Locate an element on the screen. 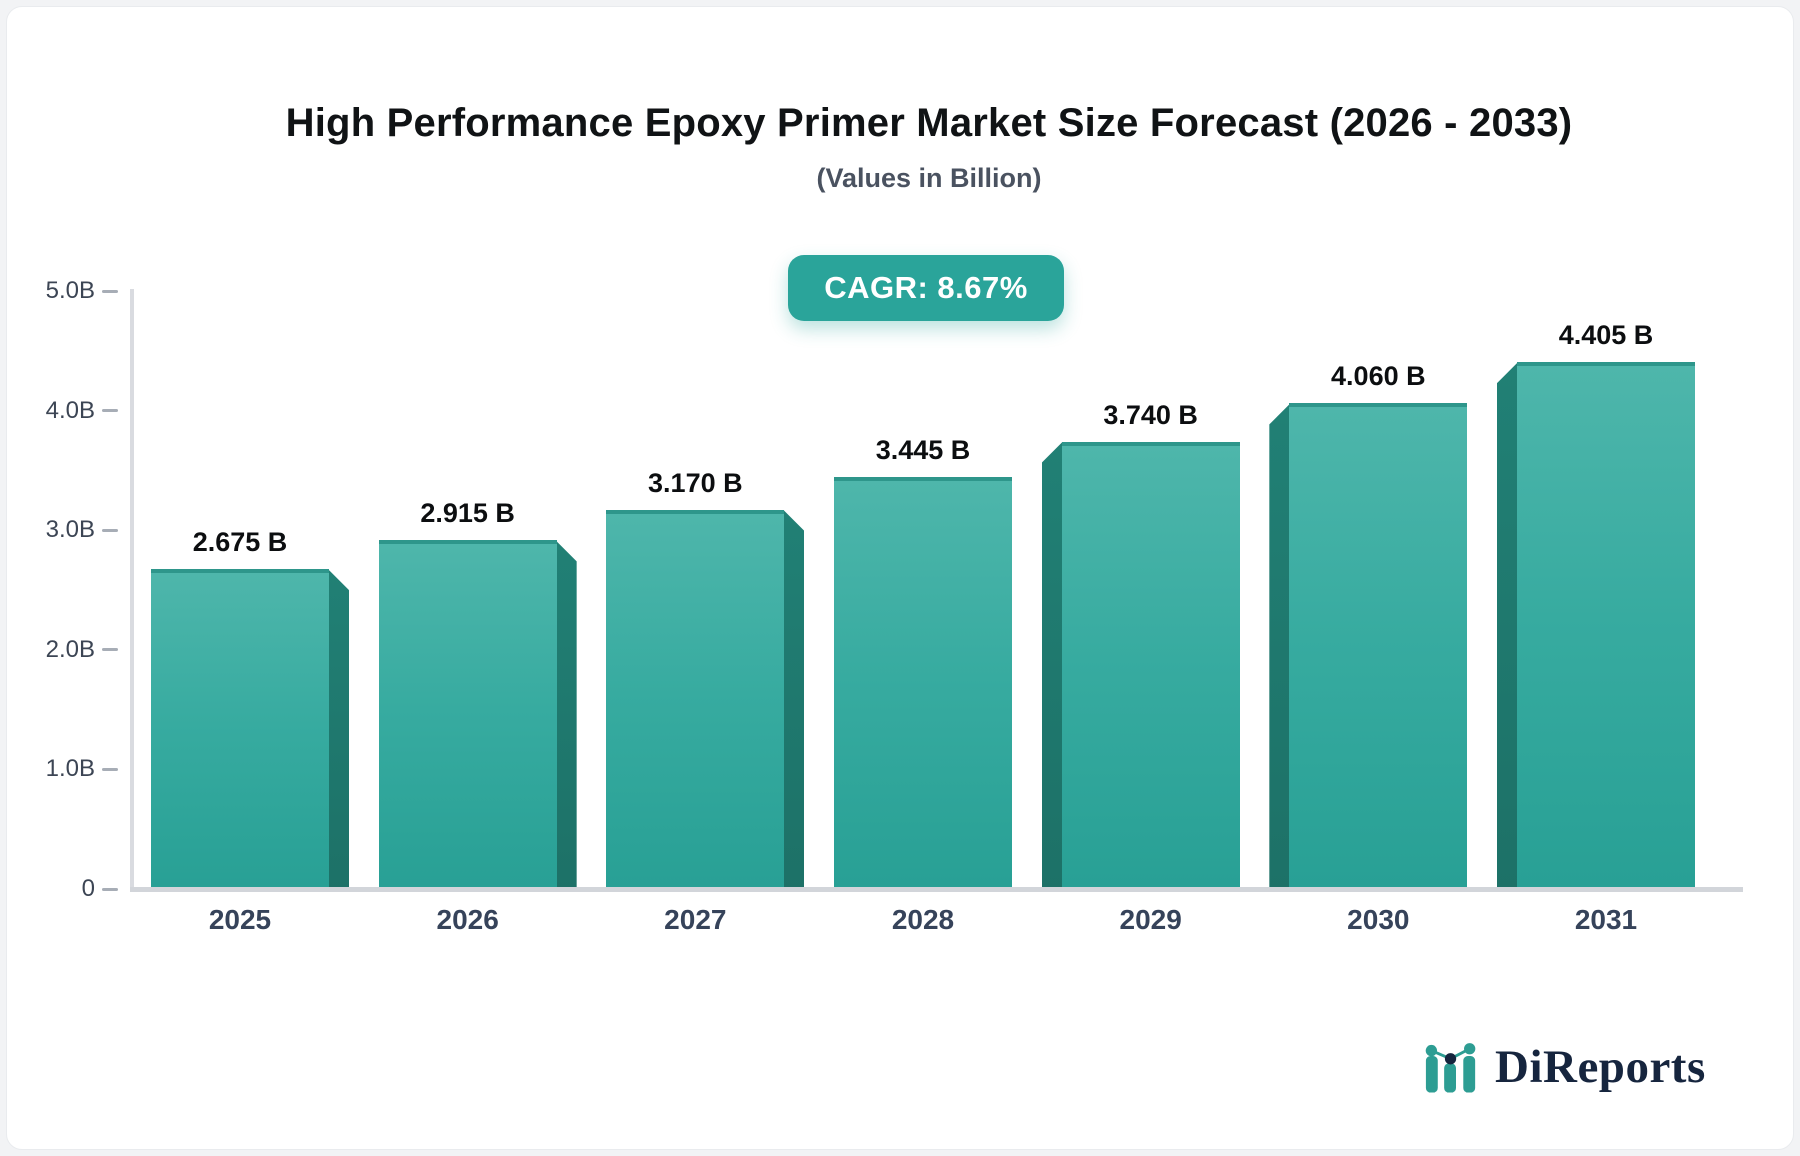  y-axis-label: 5.0B is located at coordinates (70, 290).